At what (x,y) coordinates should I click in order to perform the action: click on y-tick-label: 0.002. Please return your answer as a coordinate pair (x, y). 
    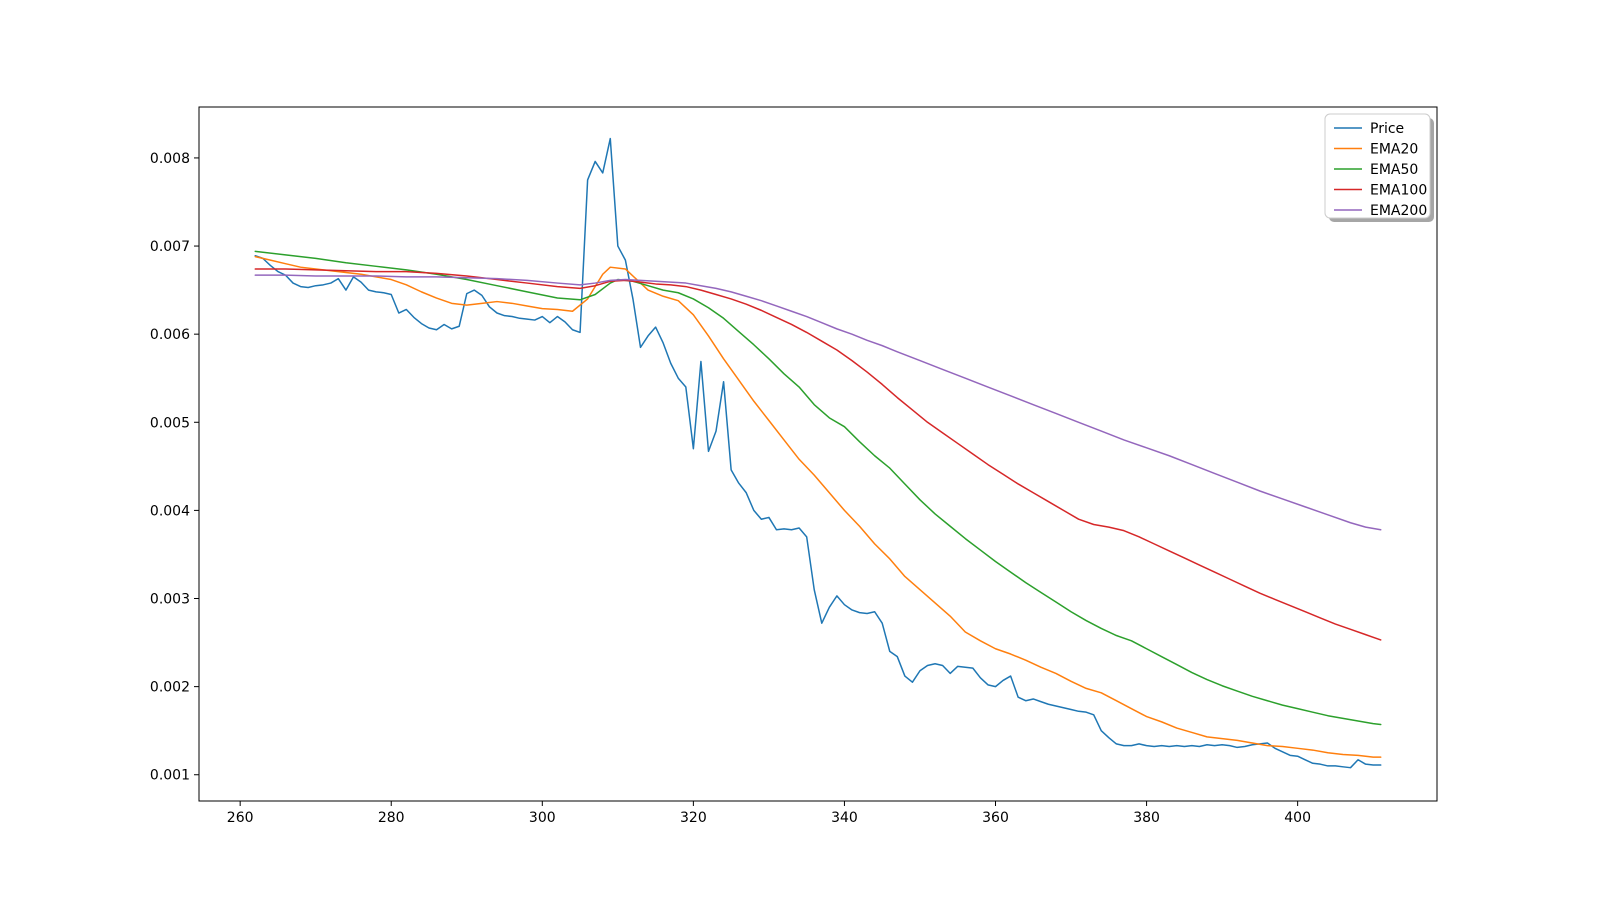
    Looking at the image, I should click on (170, 688).